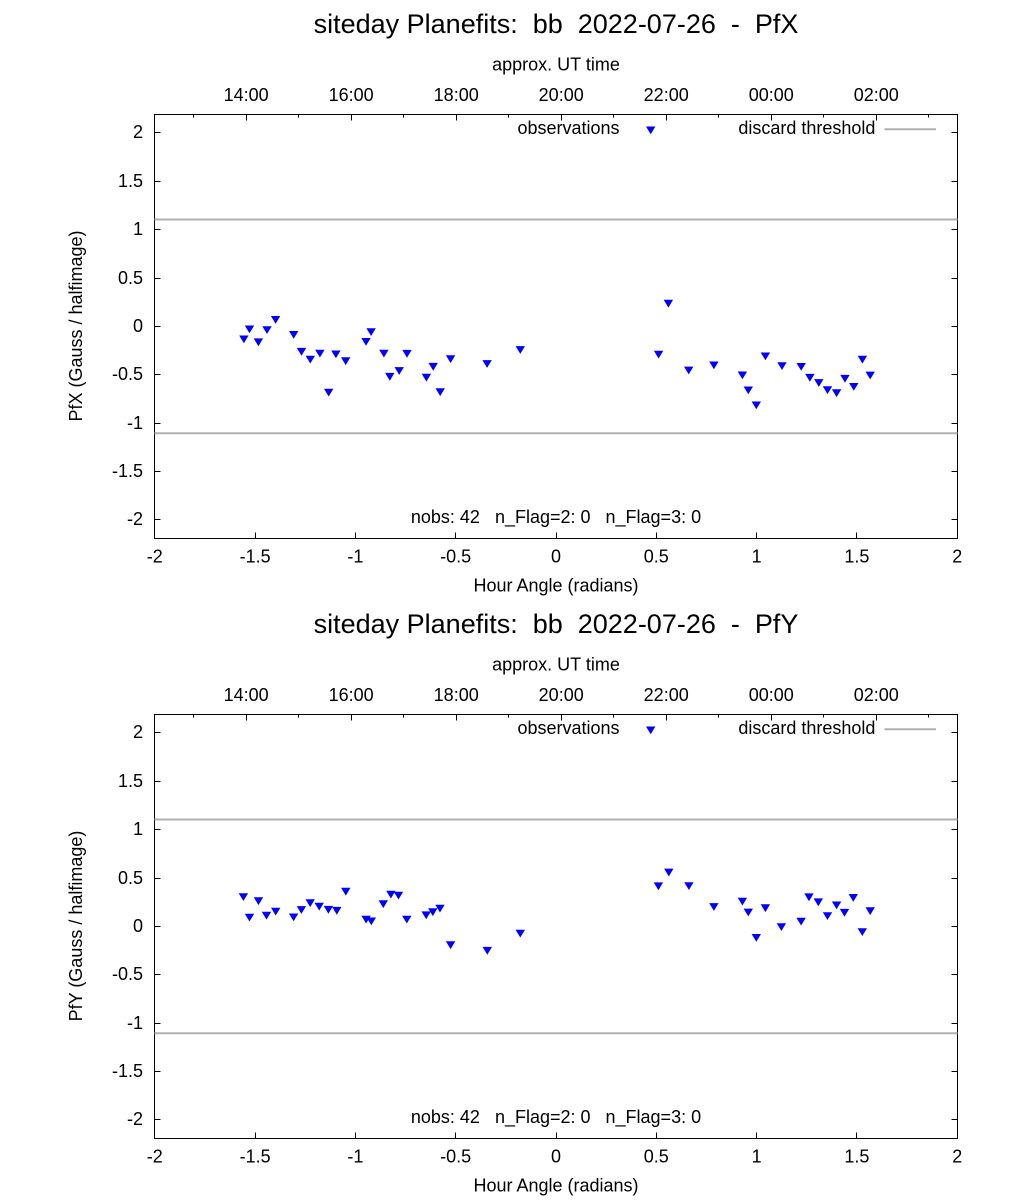 This screenshot has height=1200, width=1024. I want to click on svg-text: PfY (Gauss / halfimage), so click(76, 926).